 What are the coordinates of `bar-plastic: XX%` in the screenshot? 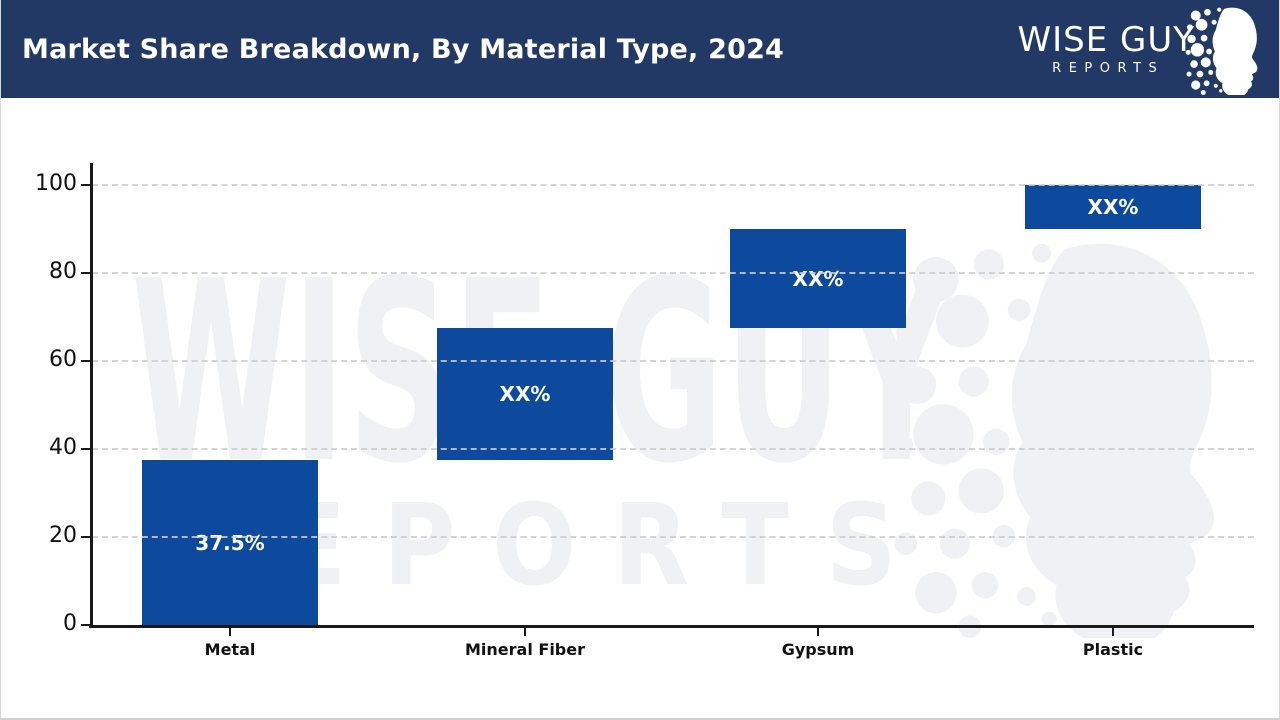 It's located at (1113, 207).